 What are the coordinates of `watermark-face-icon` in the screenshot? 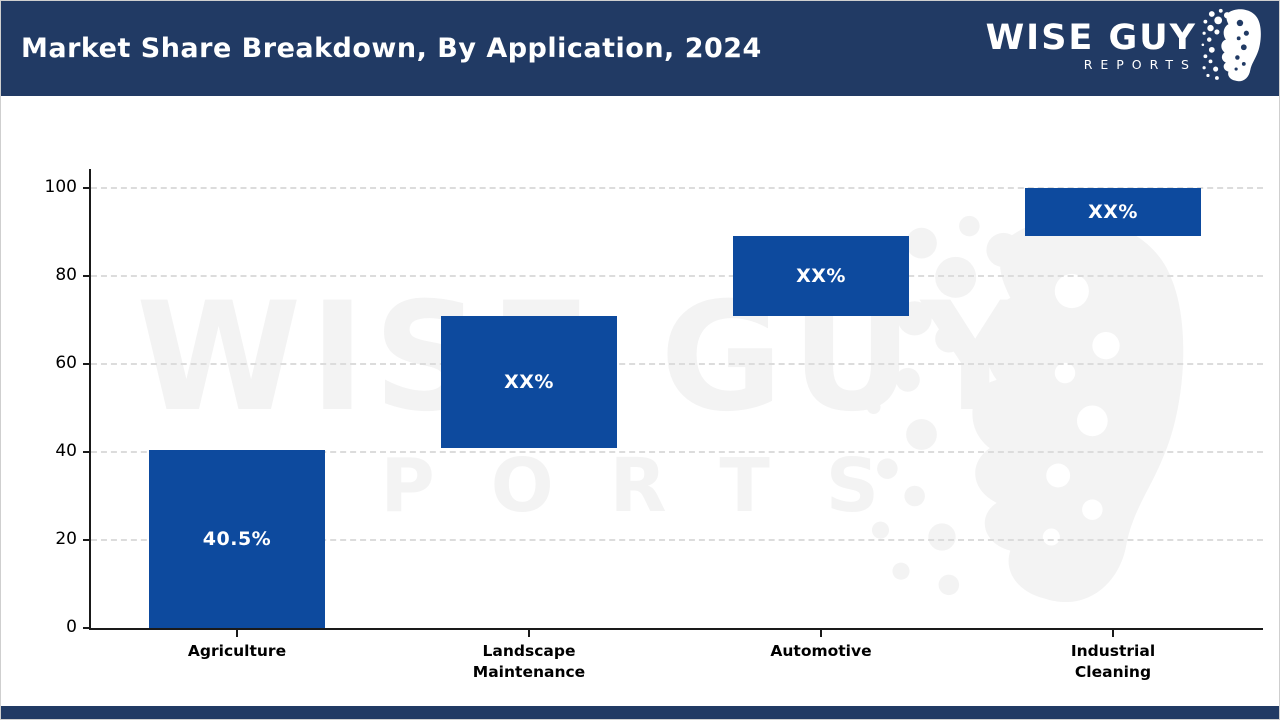 It's located at (1025, 409).